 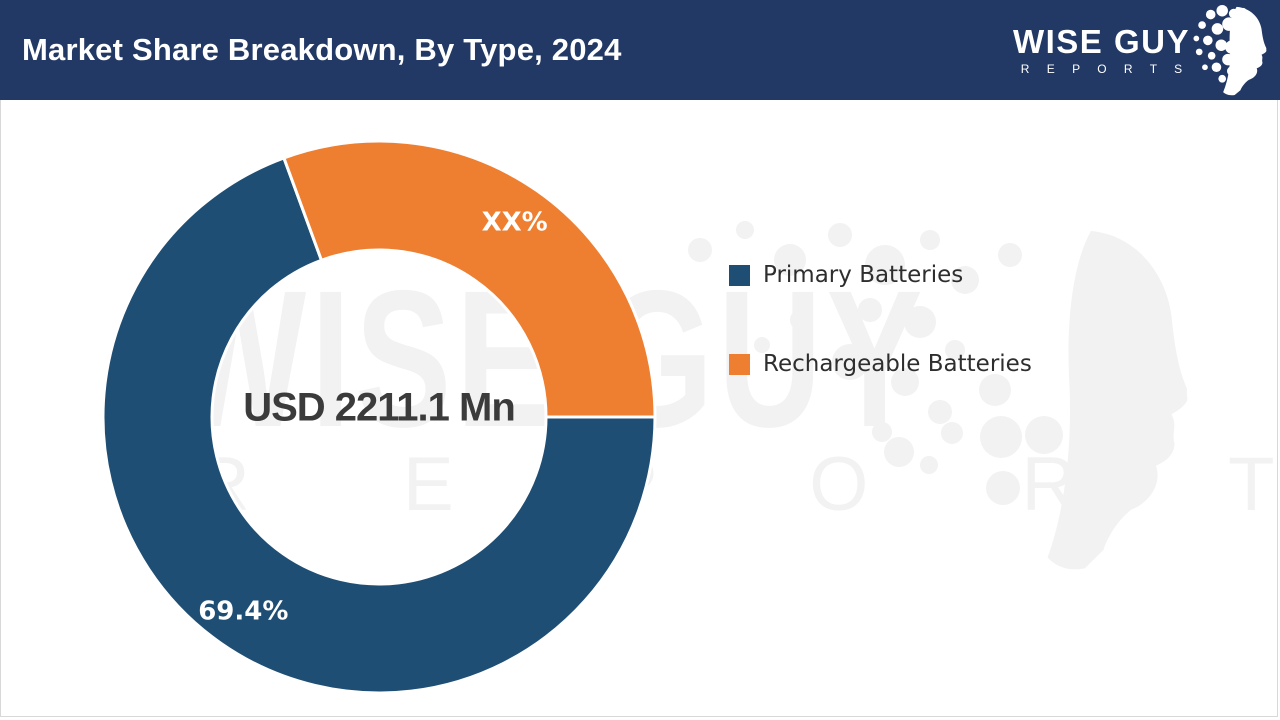 What do you see at coordinates (1230, 50) in the screenshot?
I see `logo-face-icon` at bounding box center [1230, 50].